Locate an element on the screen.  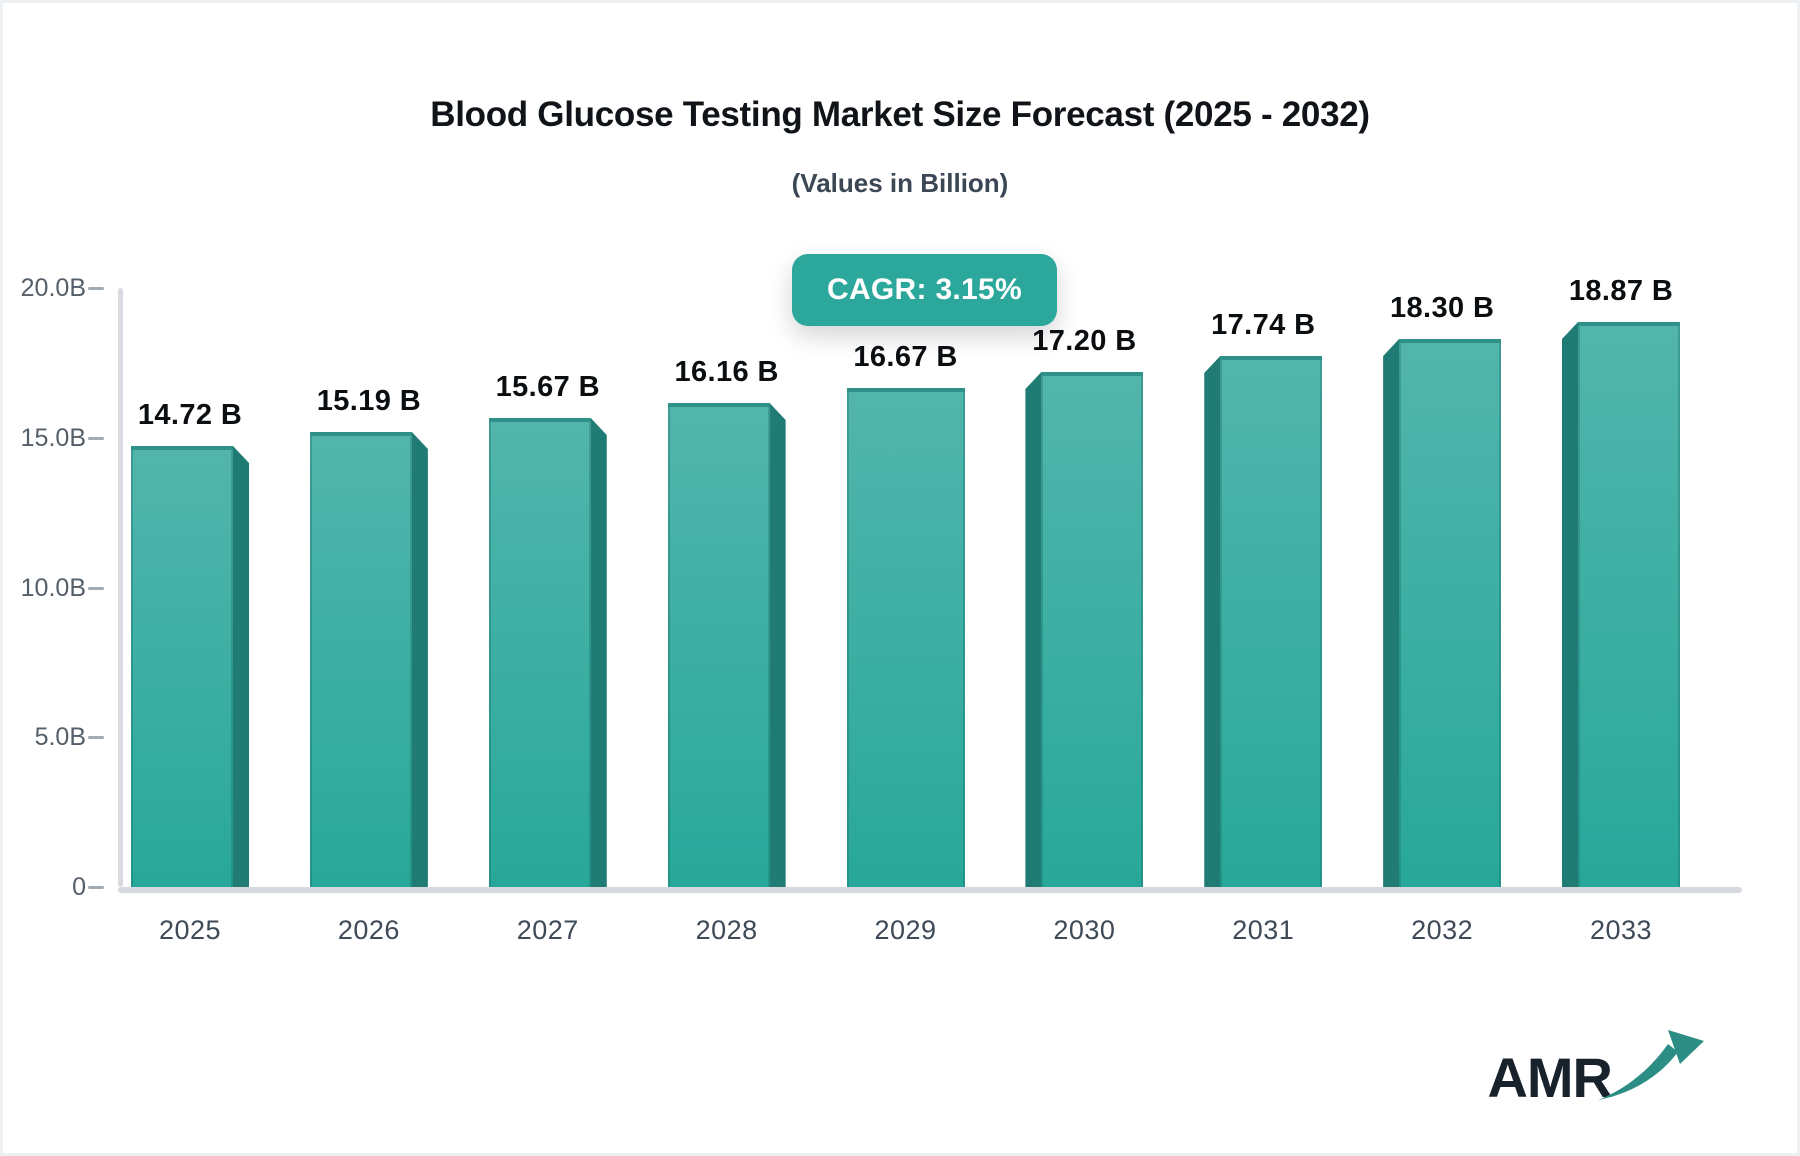
bar-2032: 18.30 B 2032 is located at coordinates (1442, 618).